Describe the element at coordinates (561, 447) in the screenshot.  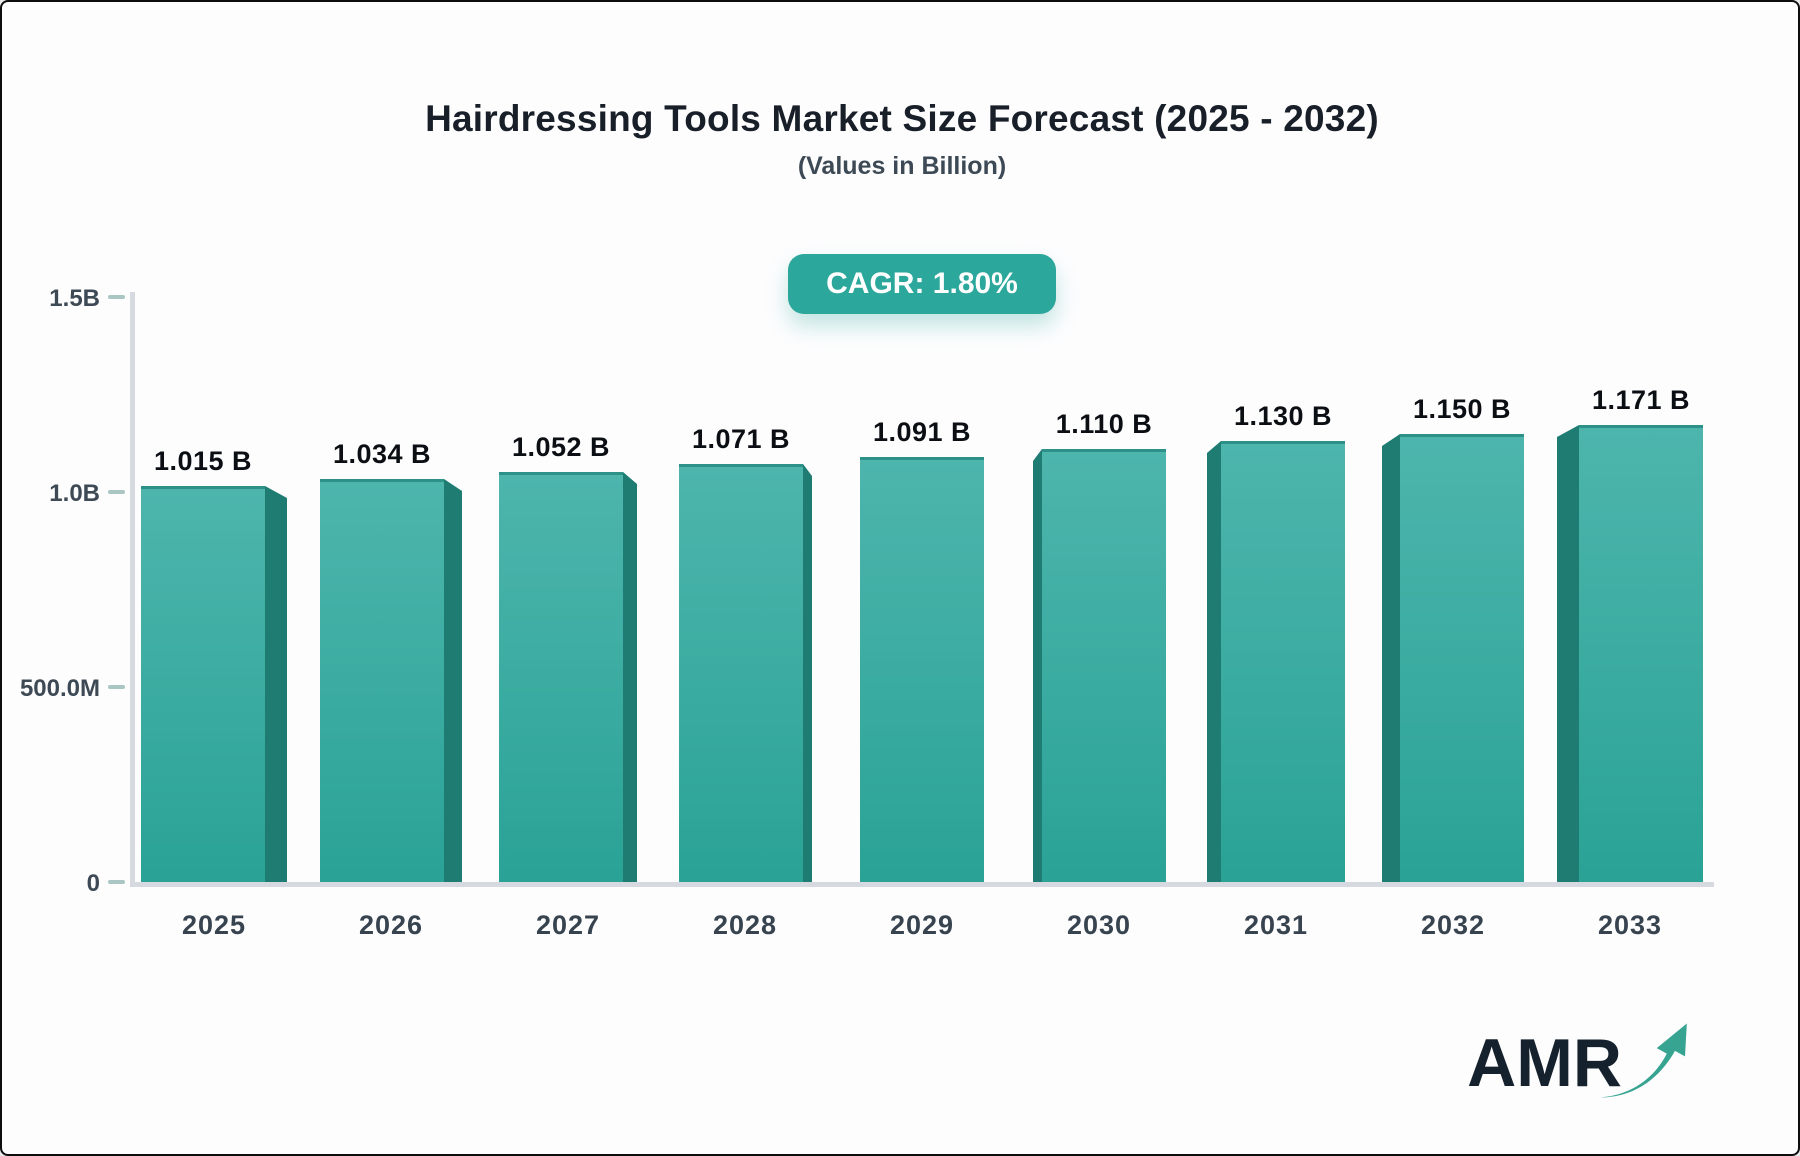
I see `bar-value-label: 1.052 B` at that location.